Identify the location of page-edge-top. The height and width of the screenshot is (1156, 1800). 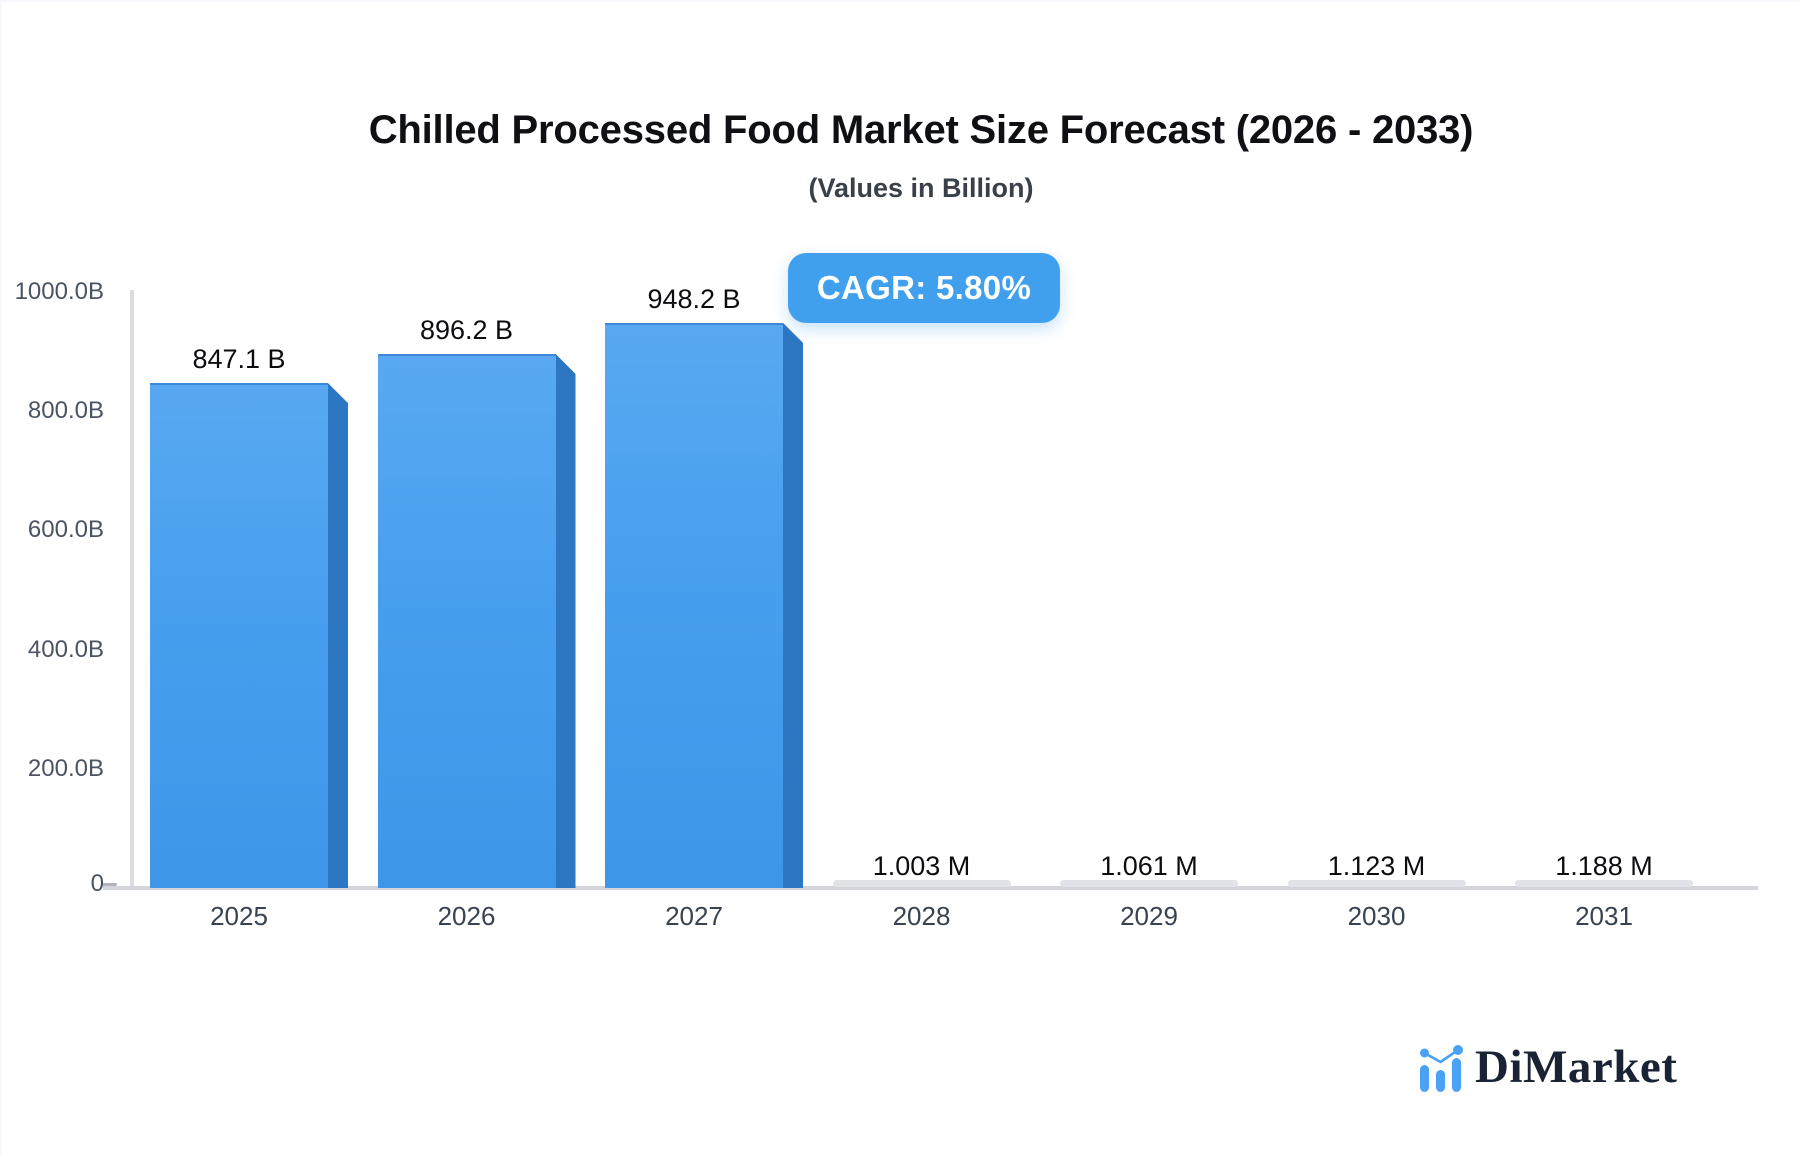
(900, 1).